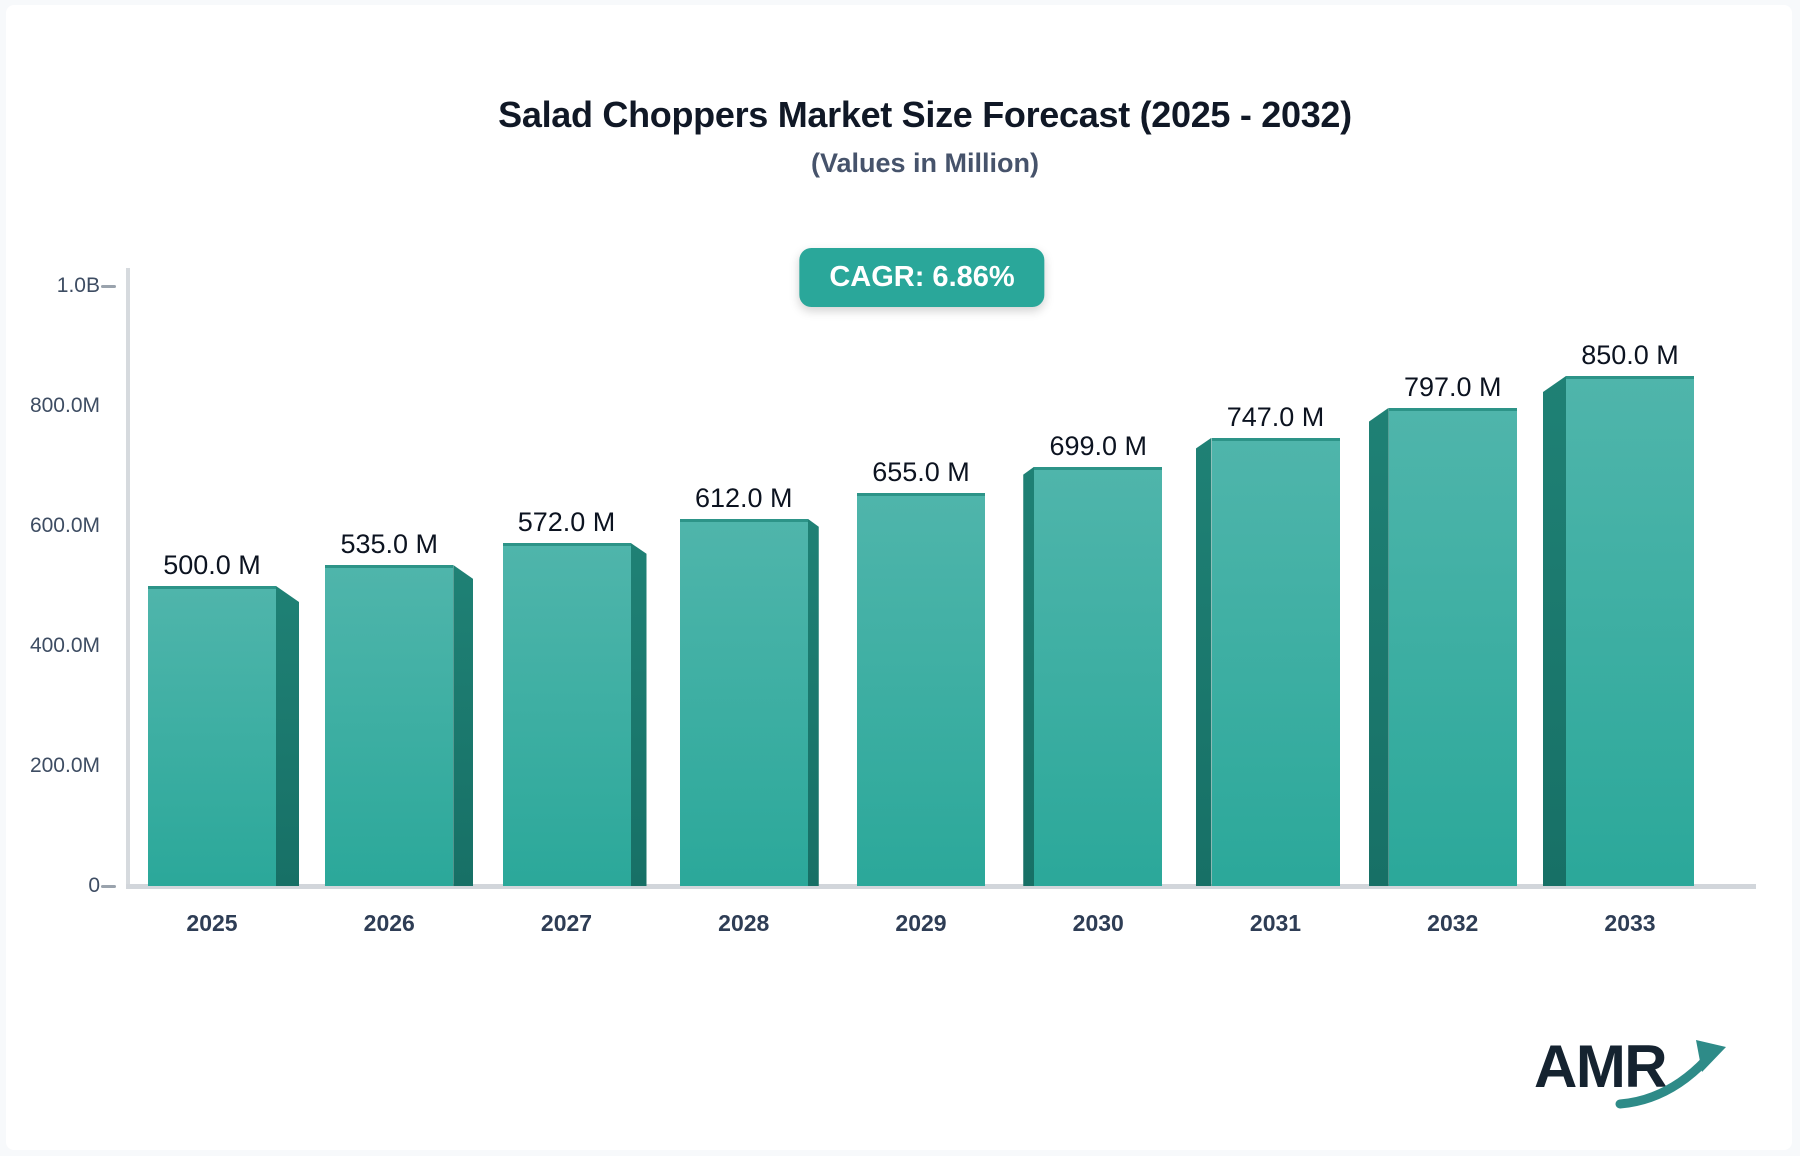  I want to click on y-axis-label: 200.0M, so click(64, 765).